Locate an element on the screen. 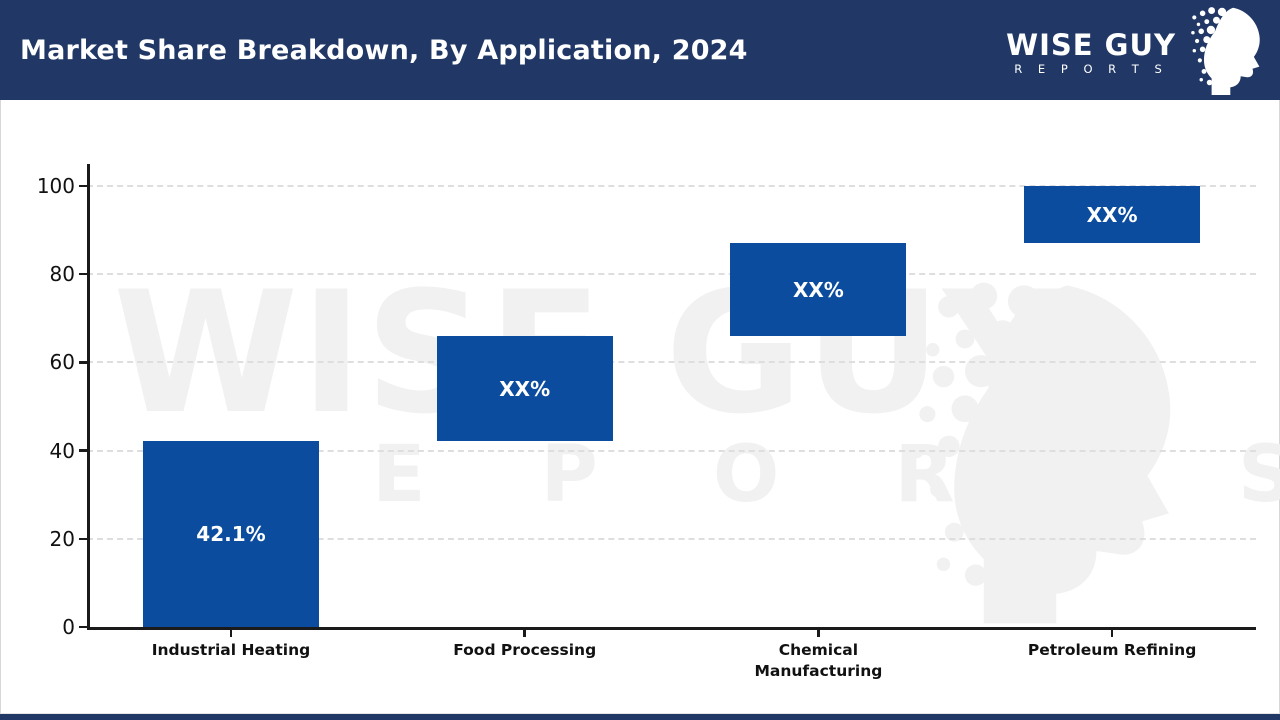 The height and width of the screenshot is (720, 1280). y-tick-label: 100 is located at coordinates (55, 186).